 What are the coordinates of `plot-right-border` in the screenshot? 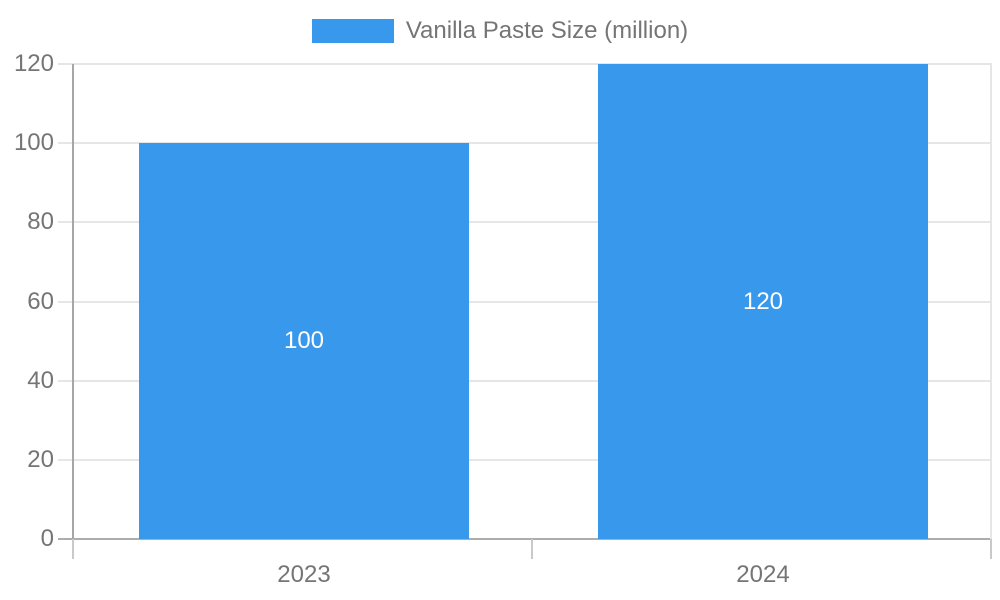 It's located at (991, 301).